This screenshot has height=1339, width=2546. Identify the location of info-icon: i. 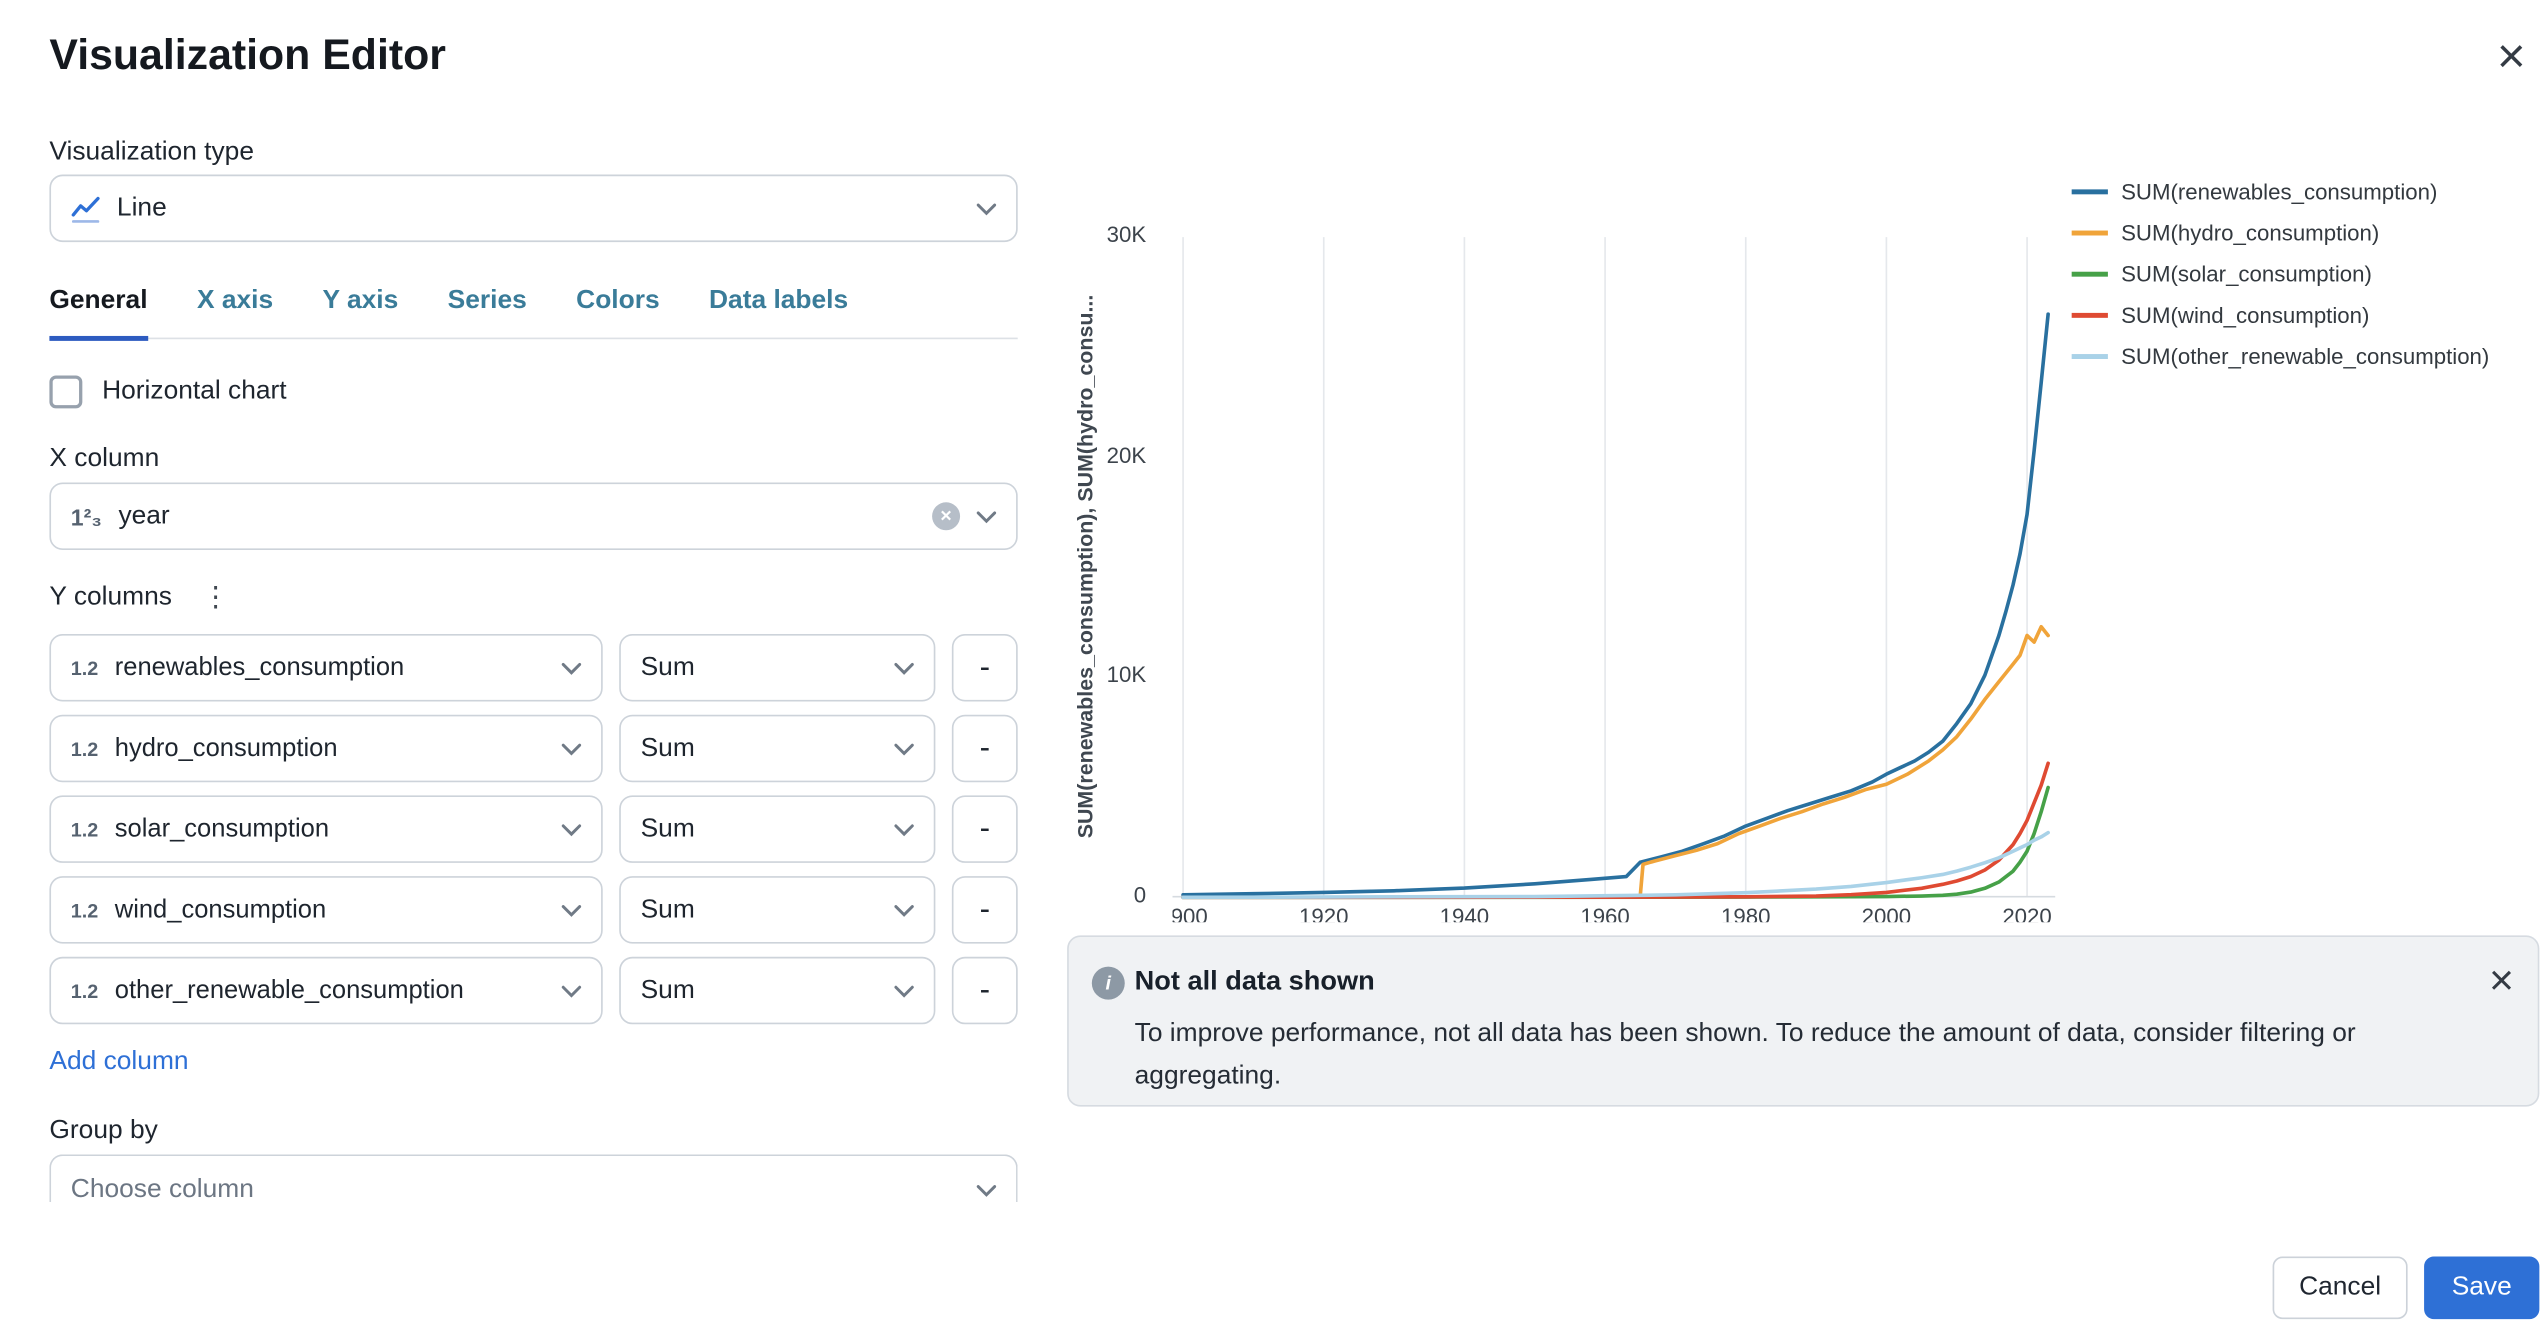
(1108, 983).